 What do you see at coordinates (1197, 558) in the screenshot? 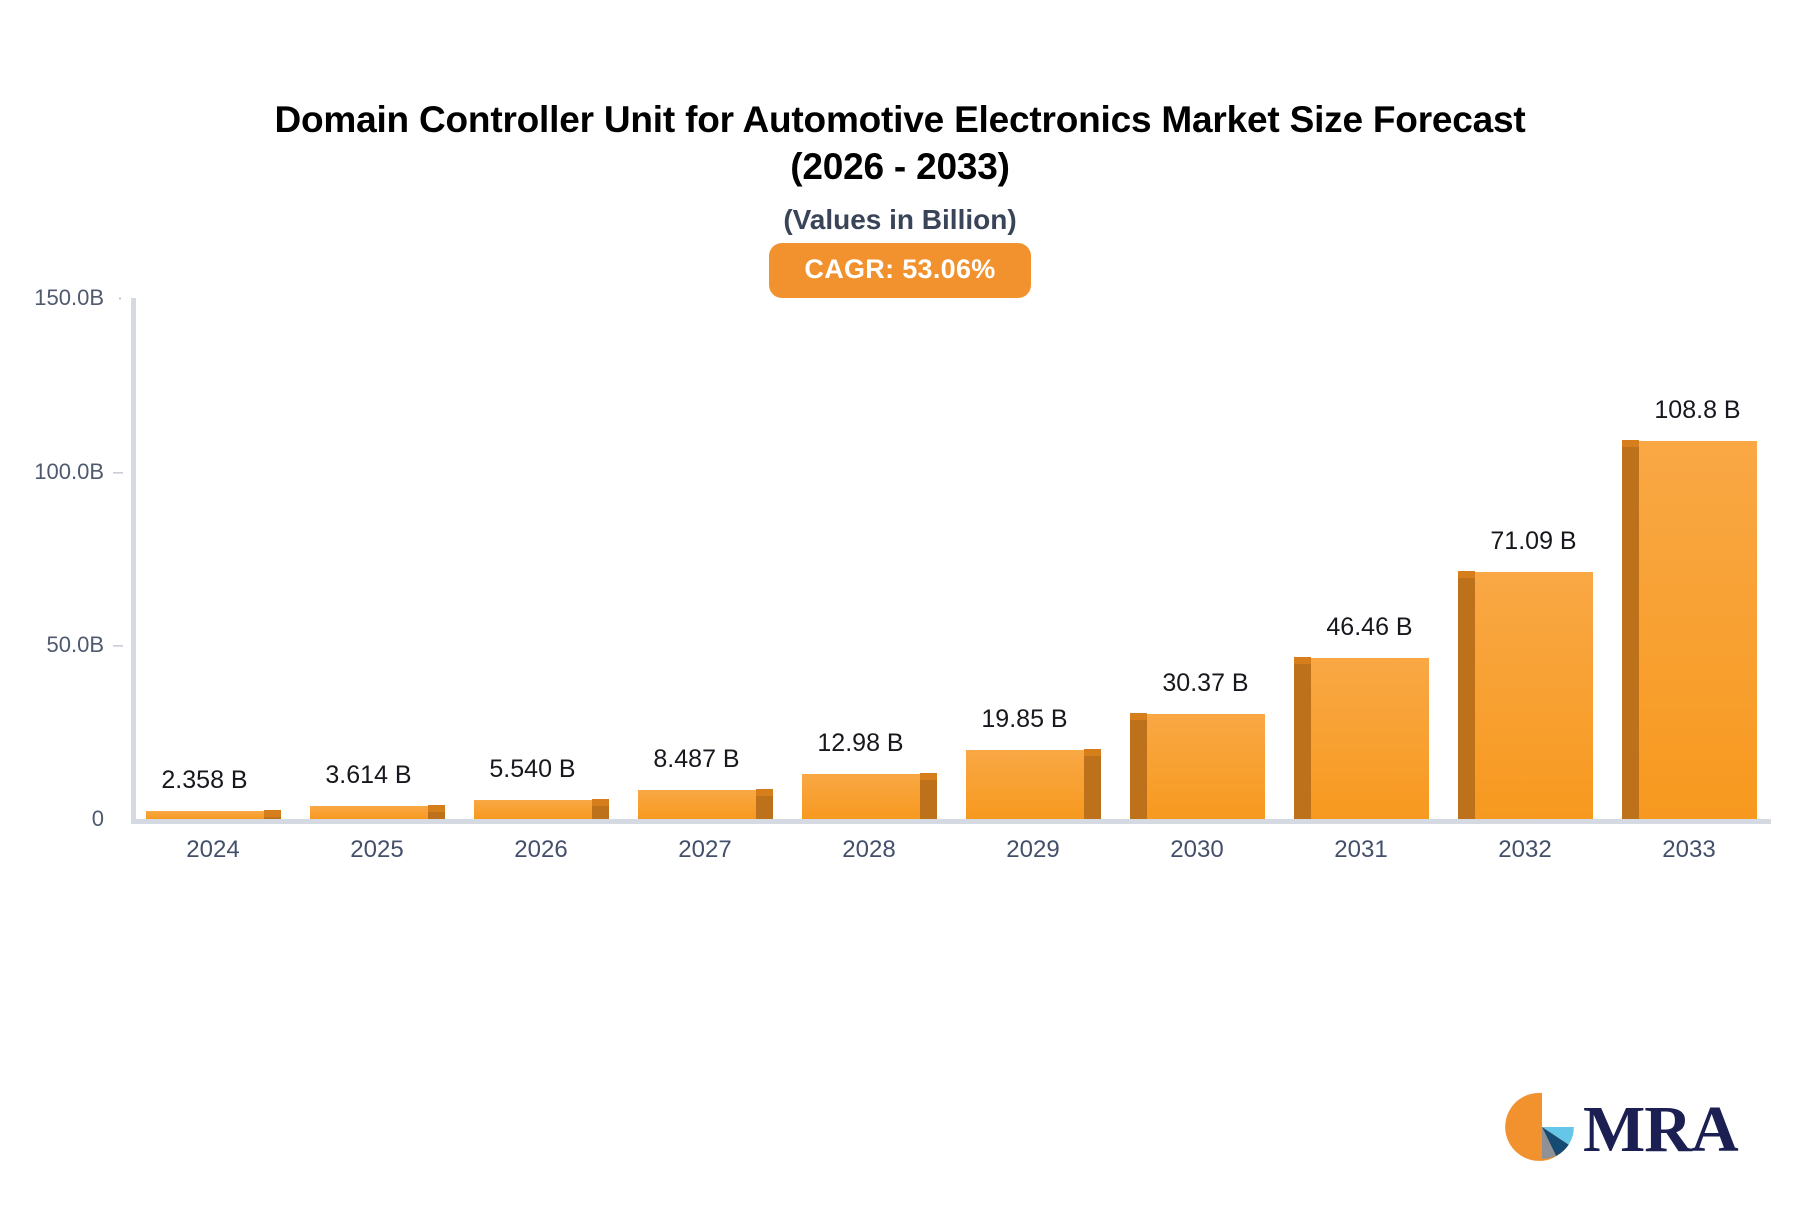
I see `bar-2030: 30.37 B` at bounding box center [1197, 558].